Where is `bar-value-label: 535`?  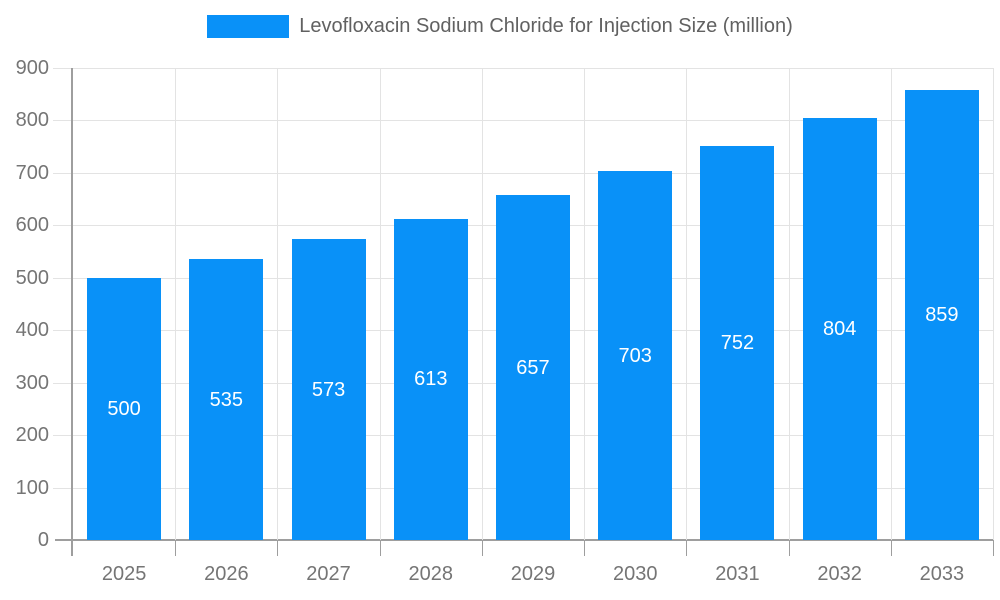 bar-value-label: 535 is located at coordinates (226, 399).